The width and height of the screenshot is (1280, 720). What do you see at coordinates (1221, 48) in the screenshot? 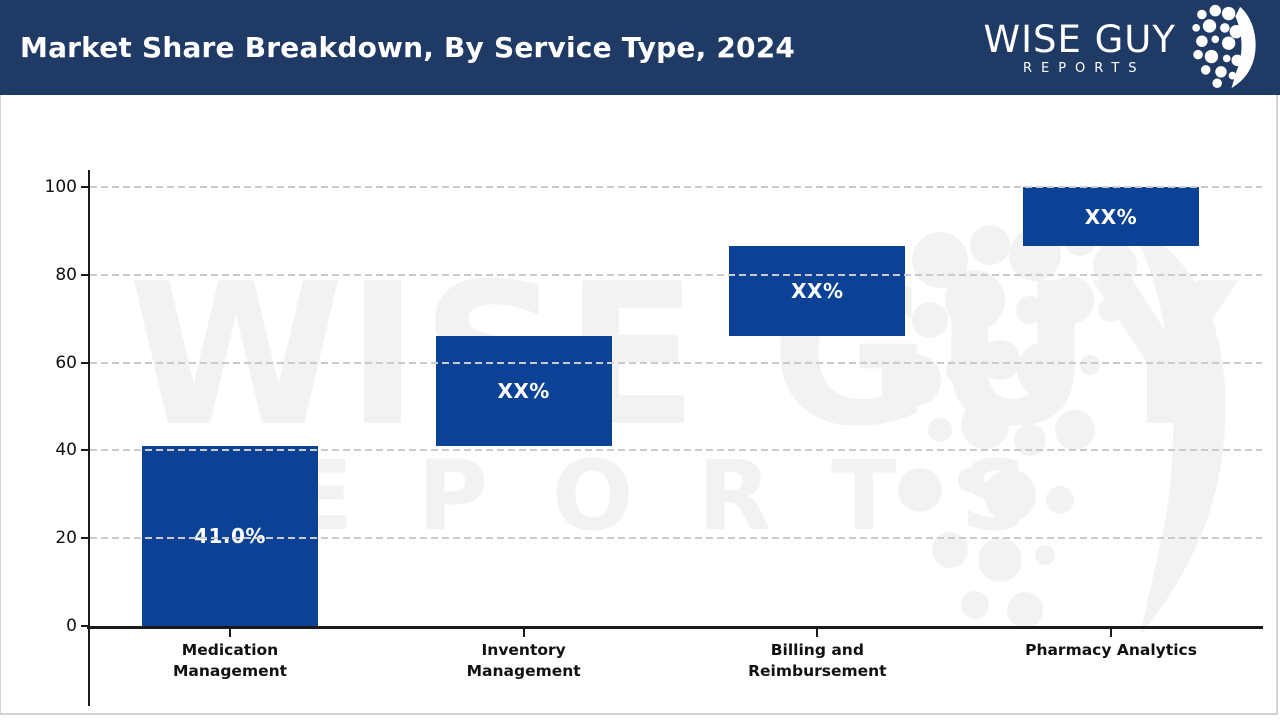
I see `logo-head-icon` at bounding box center [1221, 48].